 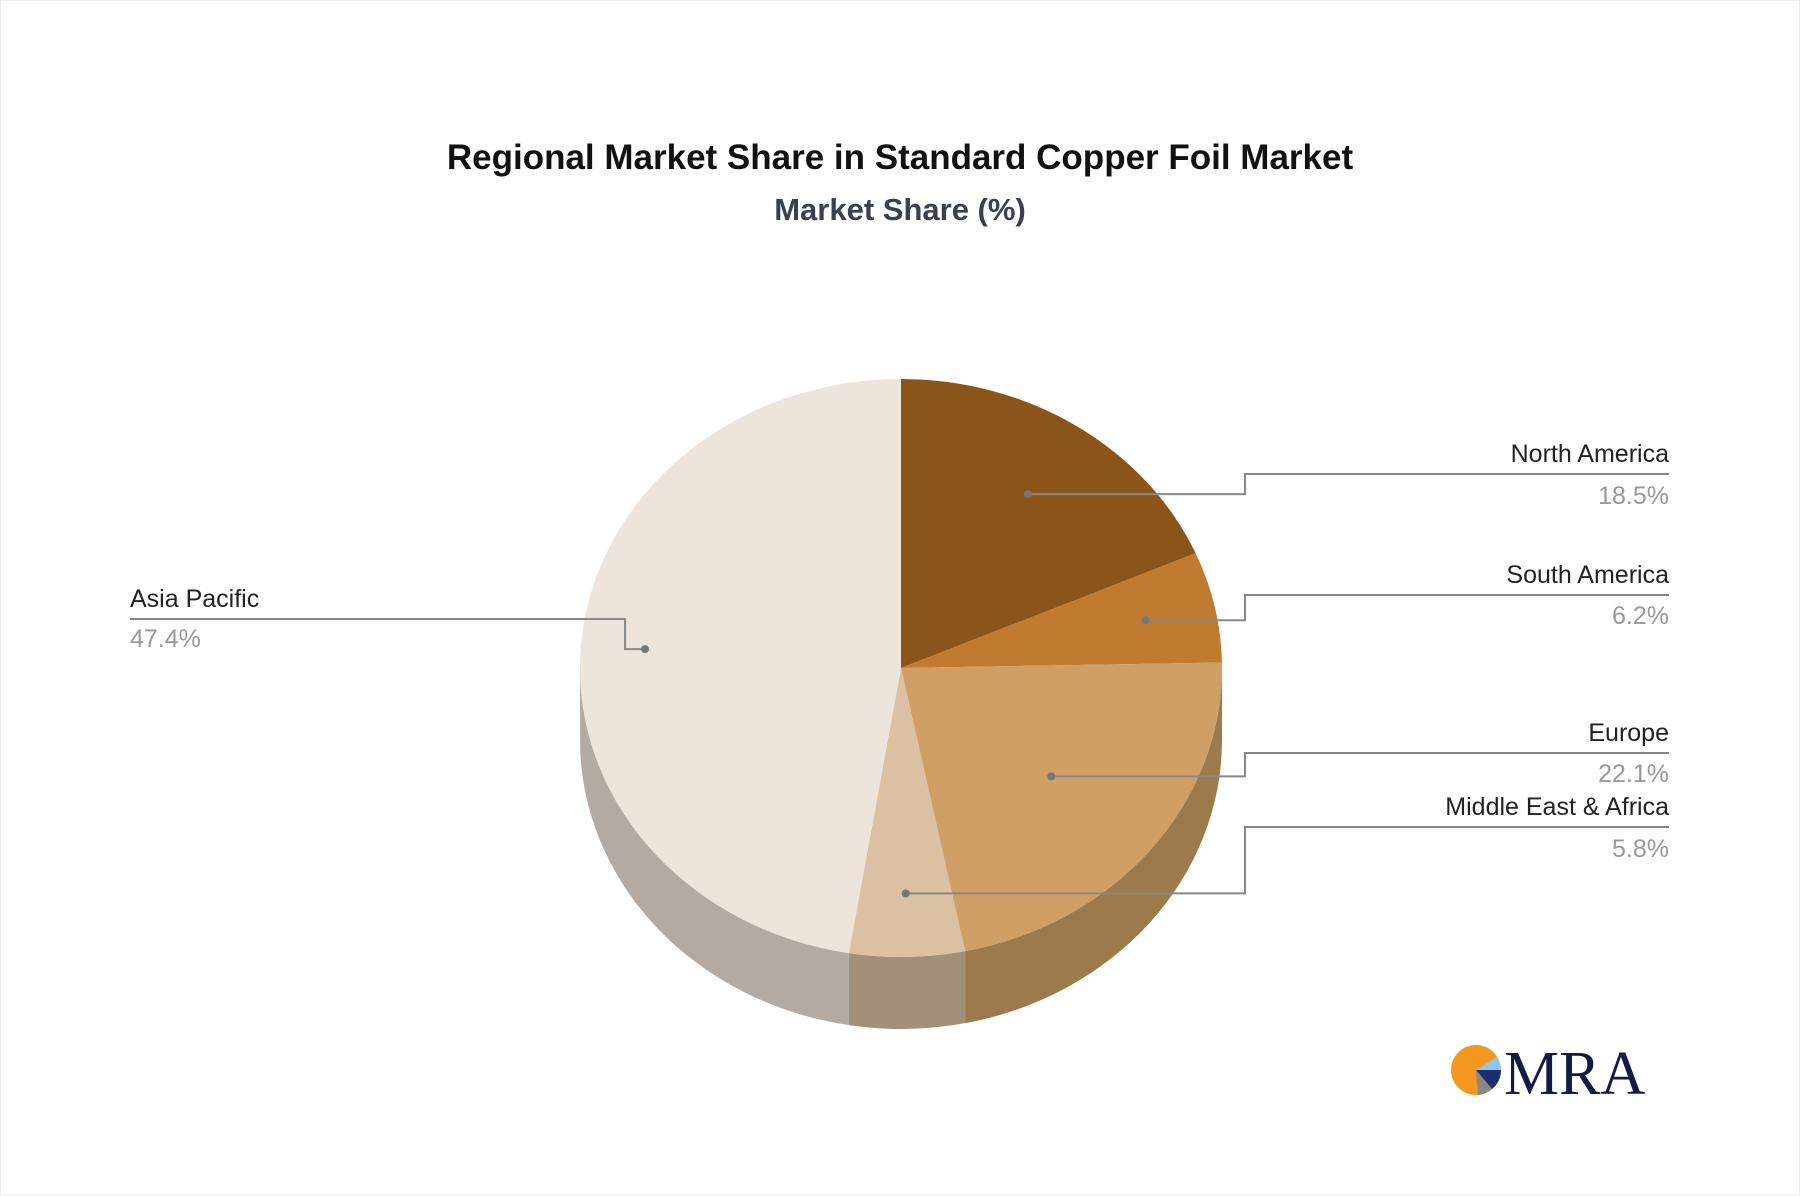 I want to click on leader-line-south-america, so click(x=1407, y=608).